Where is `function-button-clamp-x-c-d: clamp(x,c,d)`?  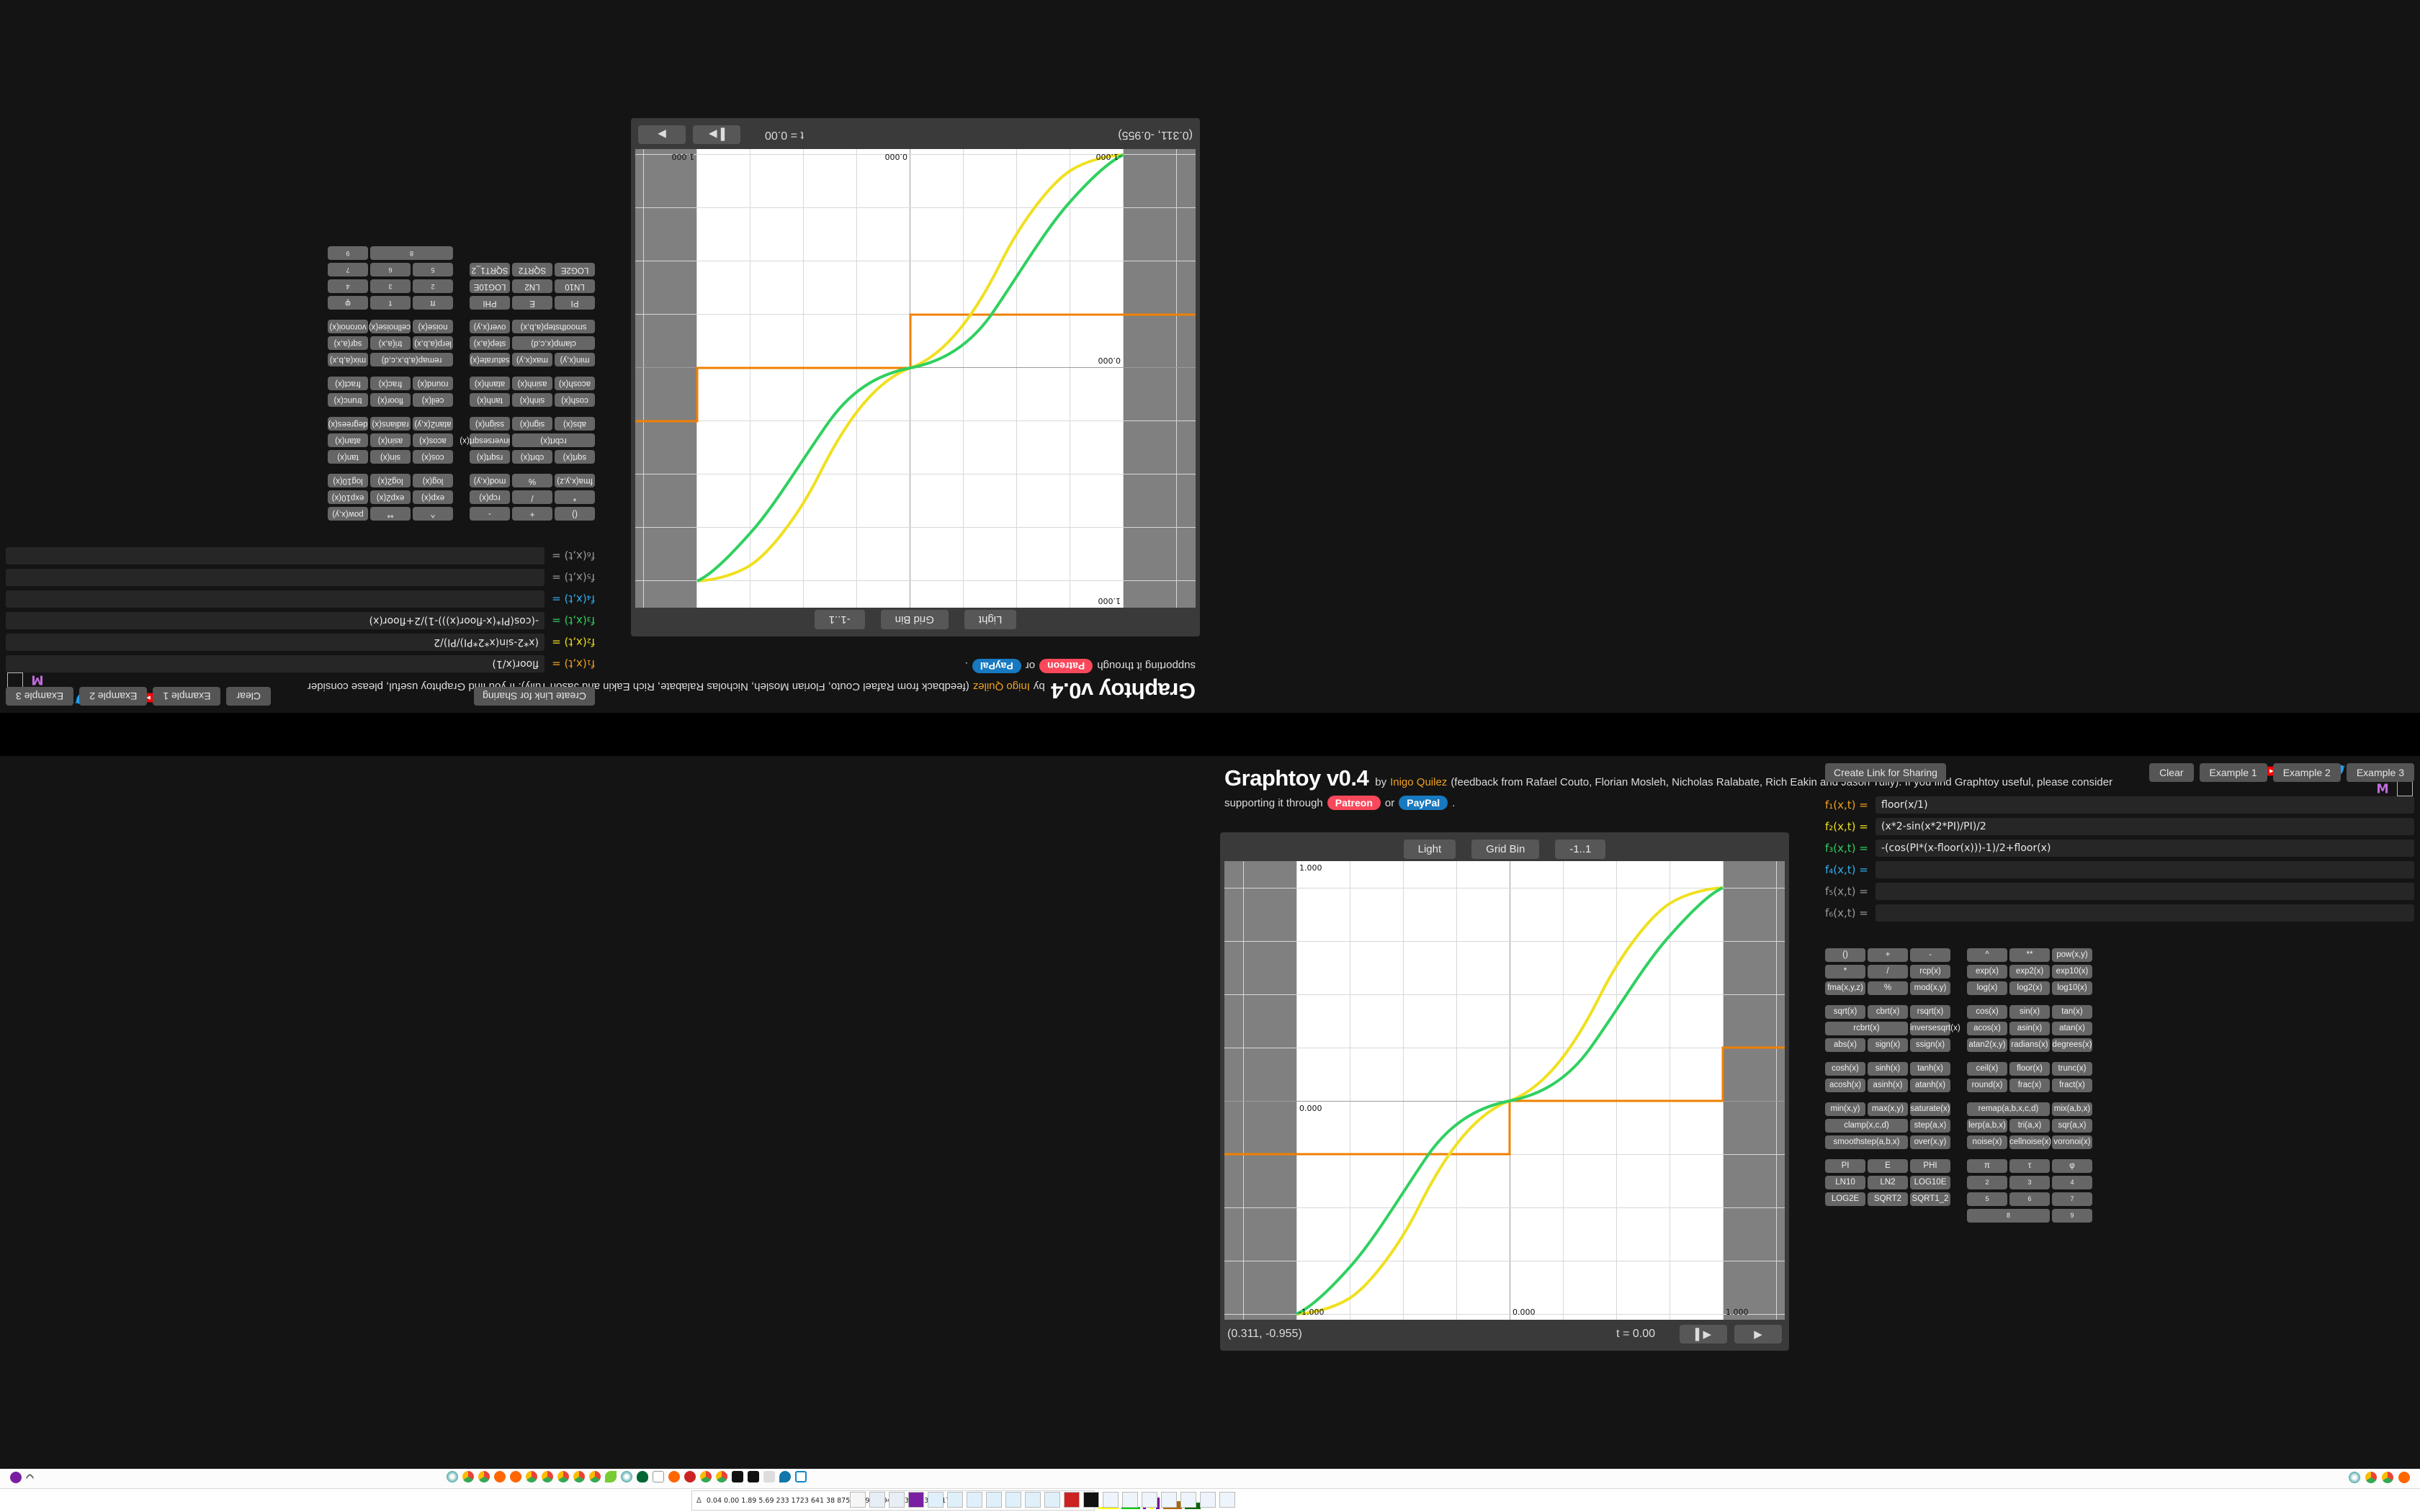
function-button-clamp-x-c-d: clamp(x,c,d) is located at coordinates (1866, 1126).